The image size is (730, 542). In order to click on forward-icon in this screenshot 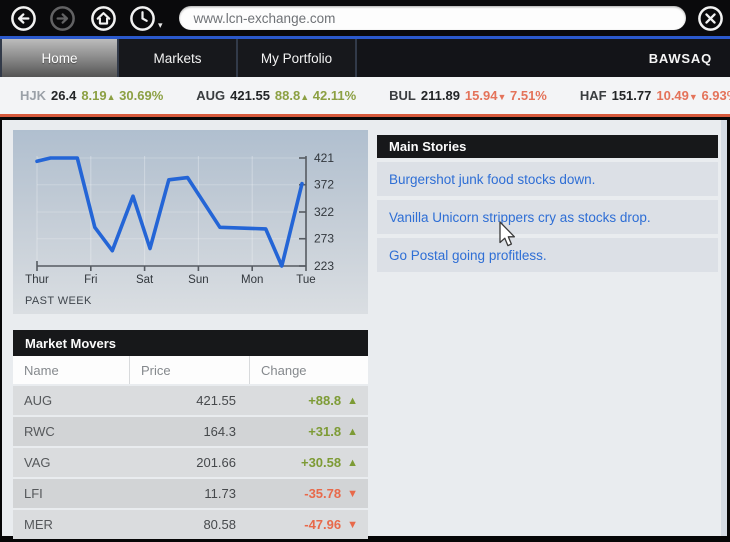, I will do `click(62, 18)`.